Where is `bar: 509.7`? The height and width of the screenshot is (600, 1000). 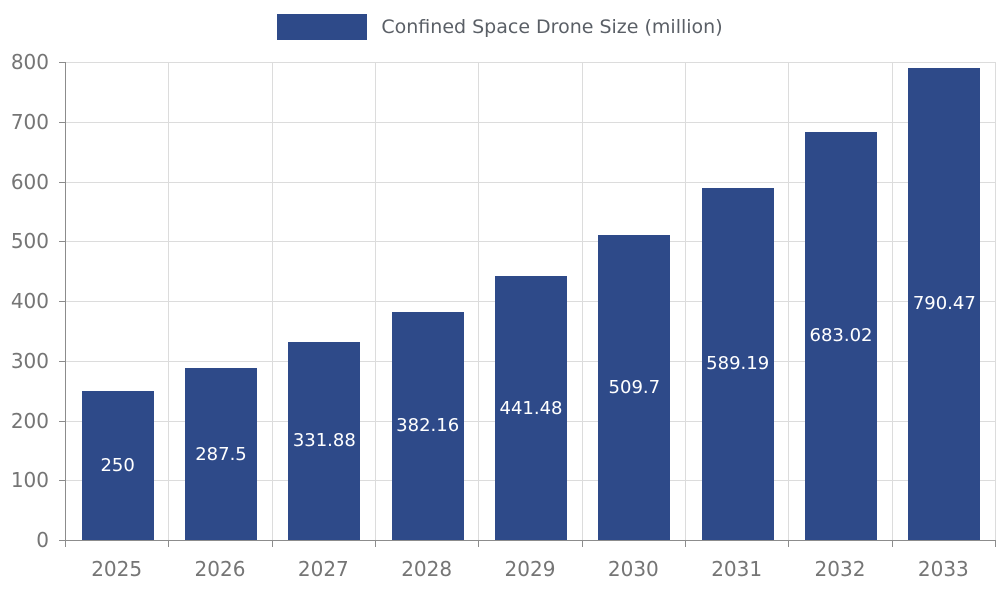
bar: 509.7 is located at coordinates (634, 387).